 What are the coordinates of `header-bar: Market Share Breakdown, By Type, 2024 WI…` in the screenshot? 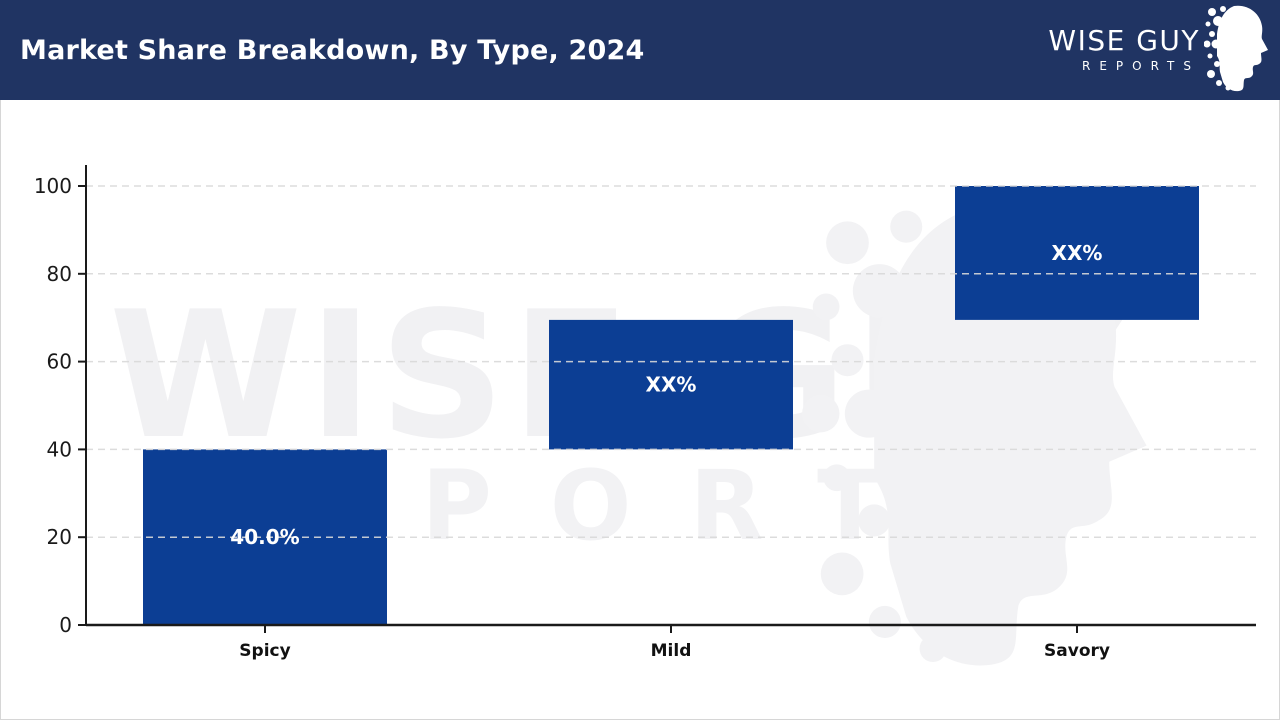 It's located at (640, 50).